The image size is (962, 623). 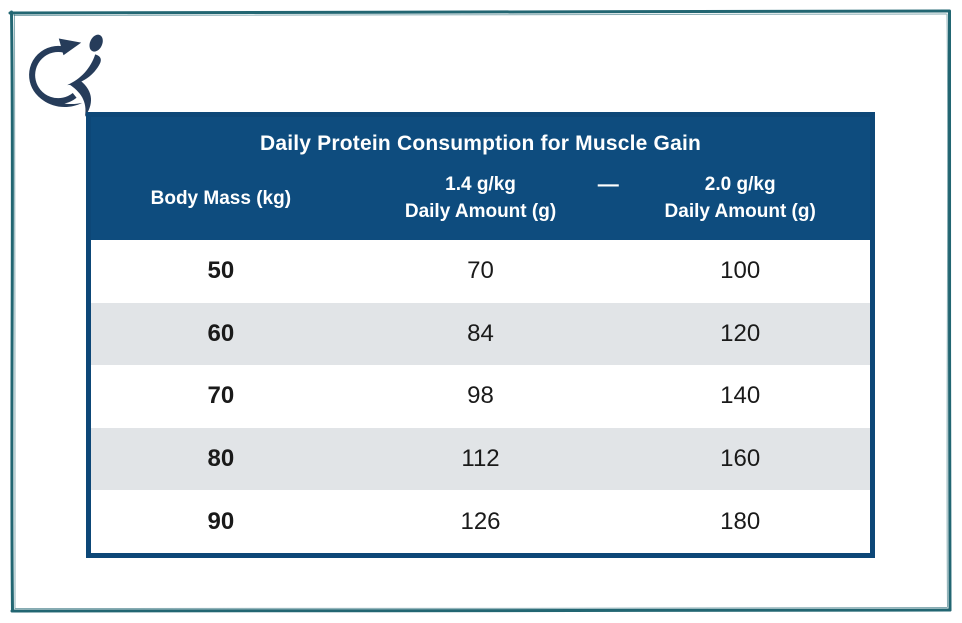 I want to click on company-logo, so click(x=66, y=75).